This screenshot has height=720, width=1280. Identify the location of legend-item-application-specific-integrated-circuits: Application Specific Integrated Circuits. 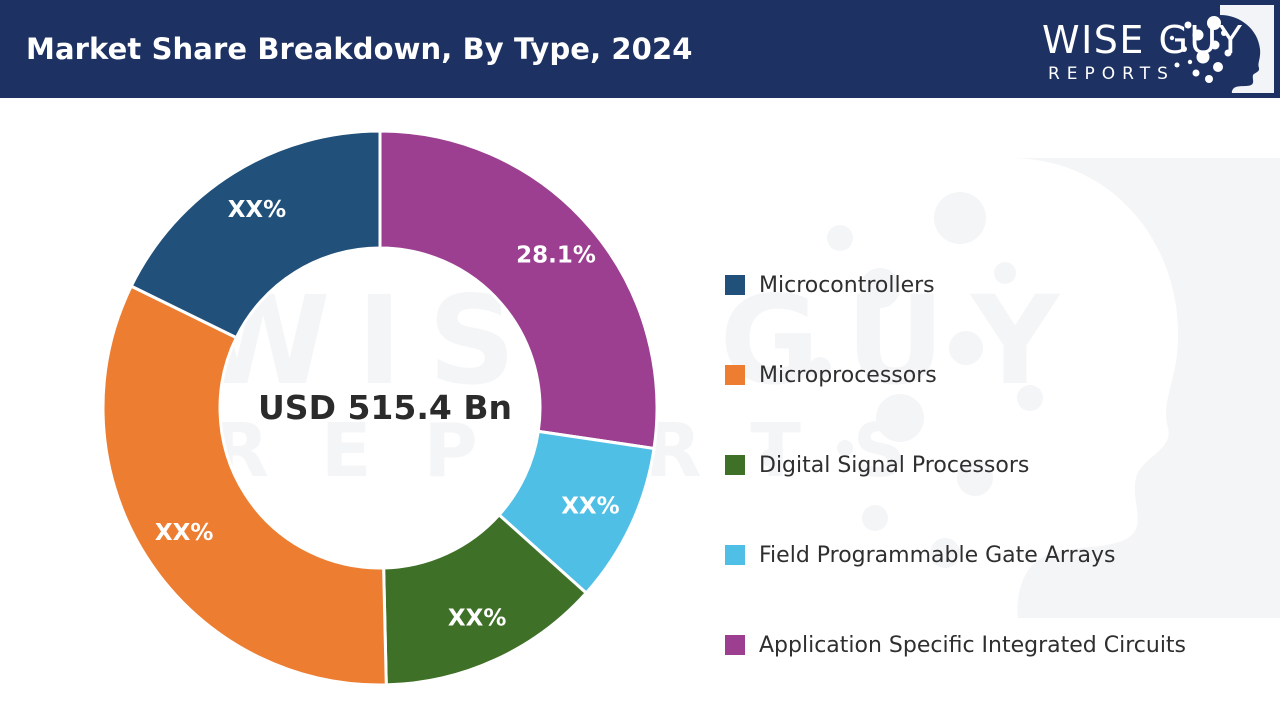
(997, 645).